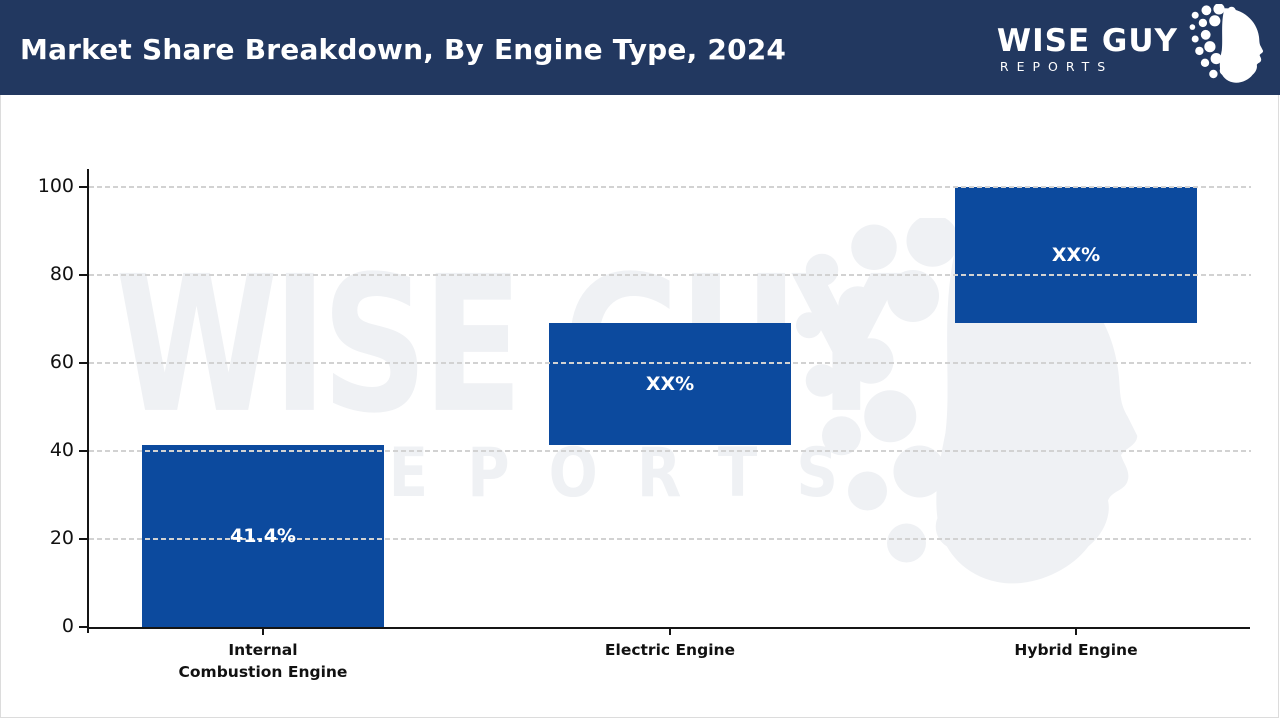 This screenshot has height=720, width=1280. What do you see at coordinates (61, 274) in the screenshot?
I see `ytick-label: 80` at bounding box center [61, 274].